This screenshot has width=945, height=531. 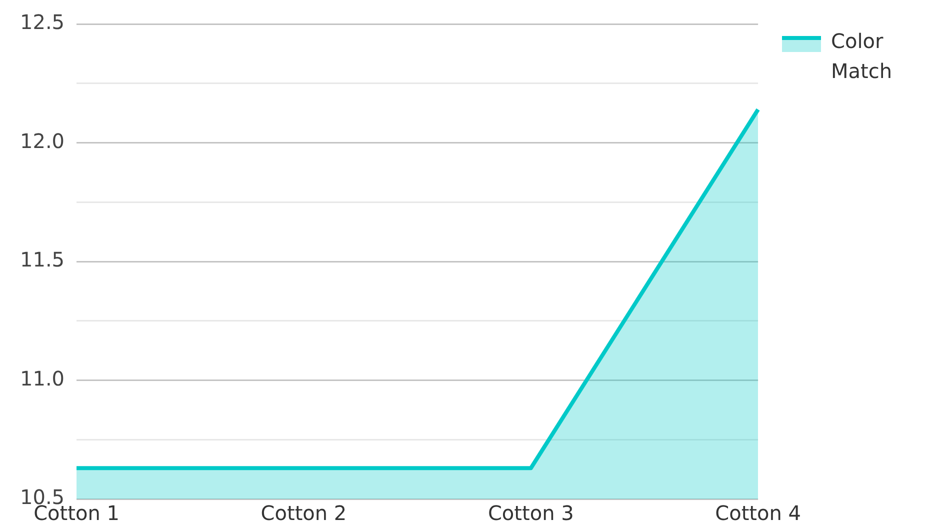 What do you see at coordinates (42, 22) in the screenshot?
I see `y-tick-label: 12.5` at bounding box center [42, 22].